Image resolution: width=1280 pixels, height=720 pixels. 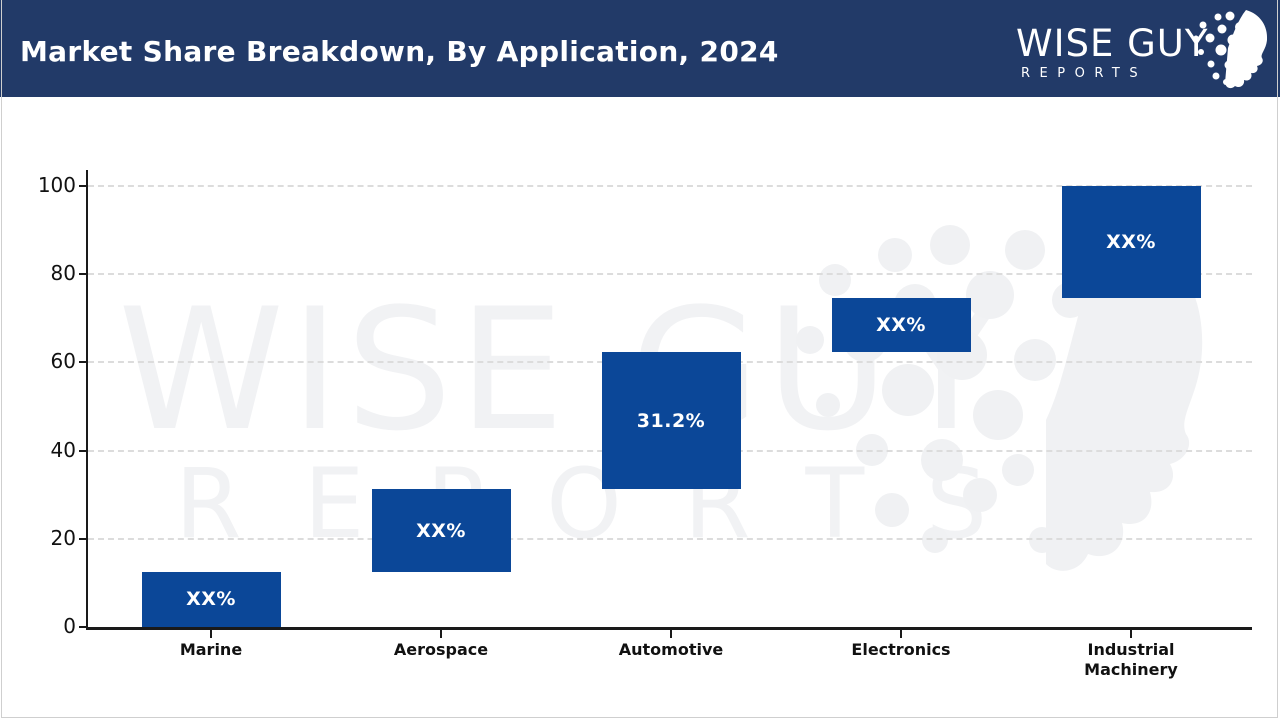 I want to click on bar-electronics: XX%, so click(x=901, y=325).